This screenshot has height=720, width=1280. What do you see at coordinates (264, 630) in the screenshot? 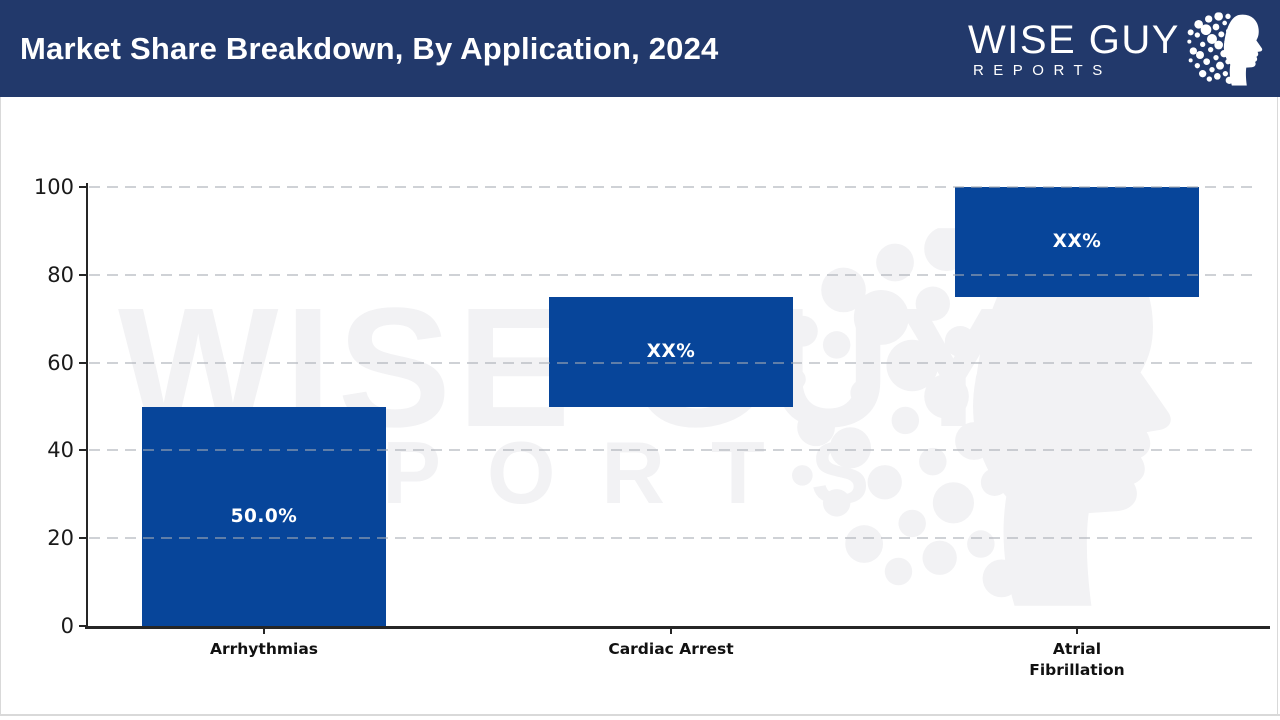
I see `x-tick-mark-arrhythmias` at bounding box center [264, 630].